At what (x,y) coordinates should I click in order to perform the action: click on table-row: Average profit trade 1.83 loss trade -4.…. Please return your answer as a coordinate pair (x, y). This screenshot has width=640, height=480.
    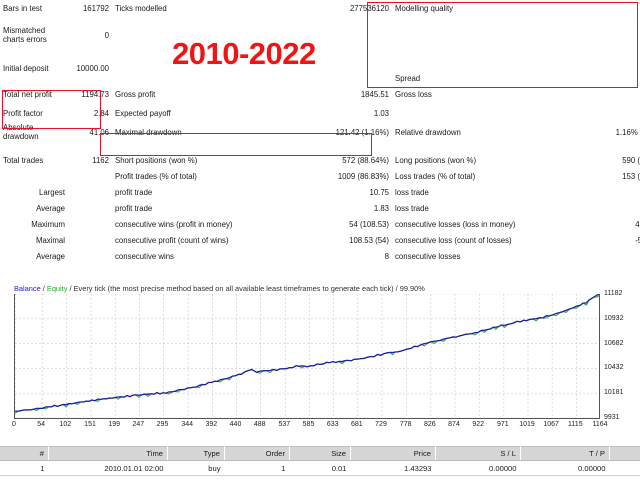
    Looking at the image, I should click on (320, 209).